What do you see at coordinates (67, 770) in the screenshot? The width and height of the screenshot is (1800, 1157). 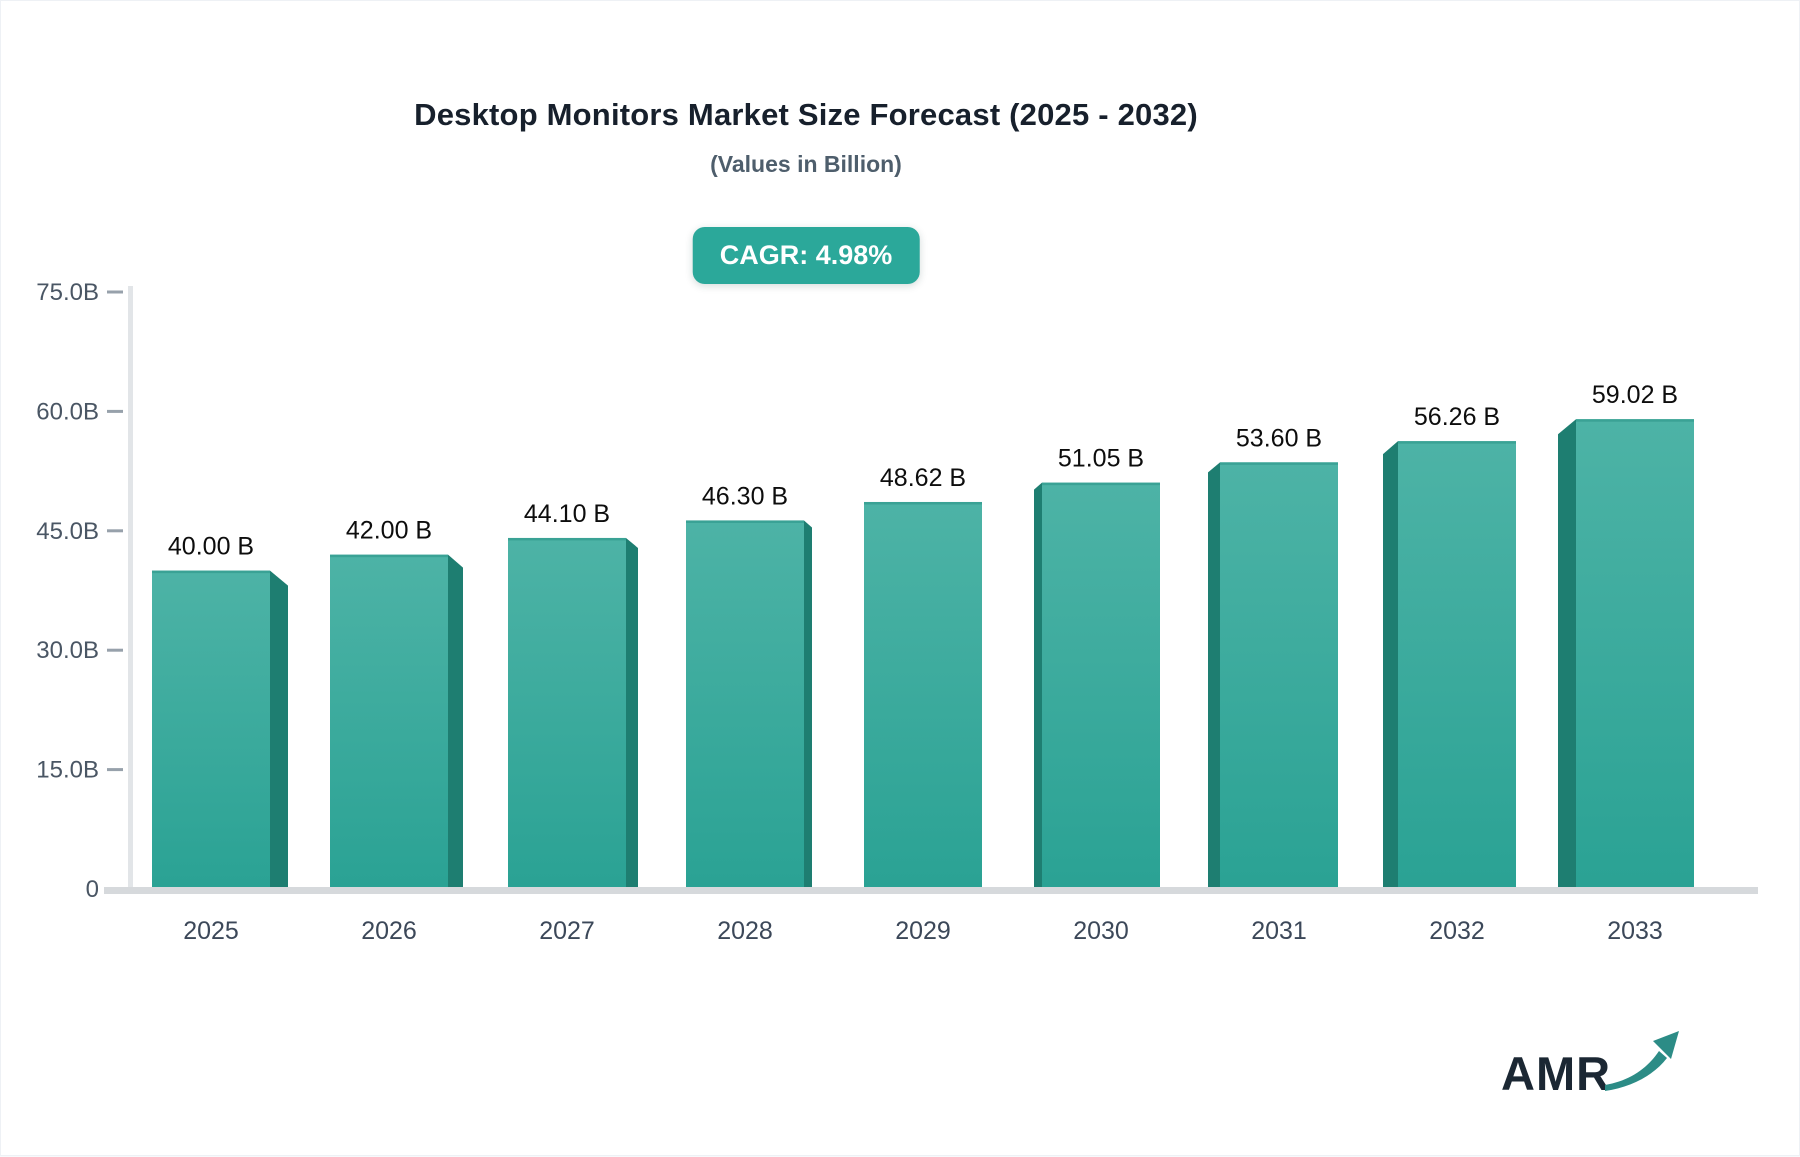 I see `y-tick-label: 15.0B` at bounding box center [67, 770].